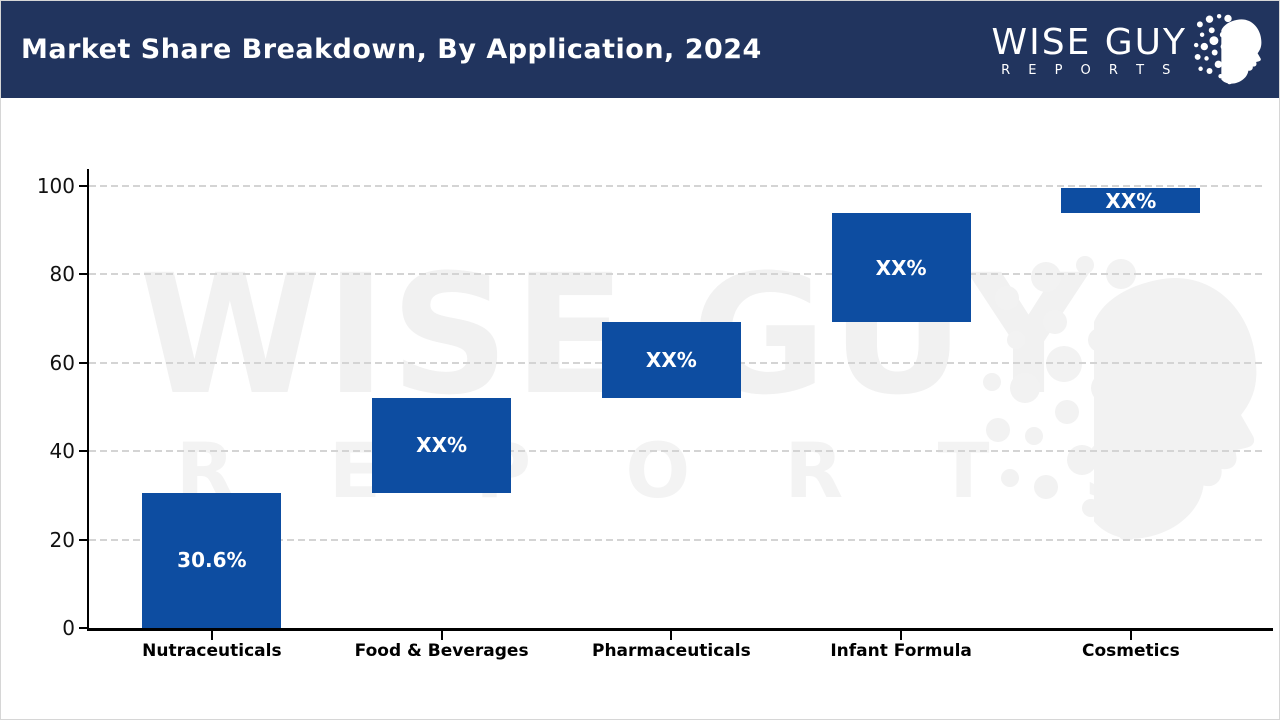 This screenshot has width=1280, height=720. I want to click on bar-infant-formula: XX%, so click(901, 267).